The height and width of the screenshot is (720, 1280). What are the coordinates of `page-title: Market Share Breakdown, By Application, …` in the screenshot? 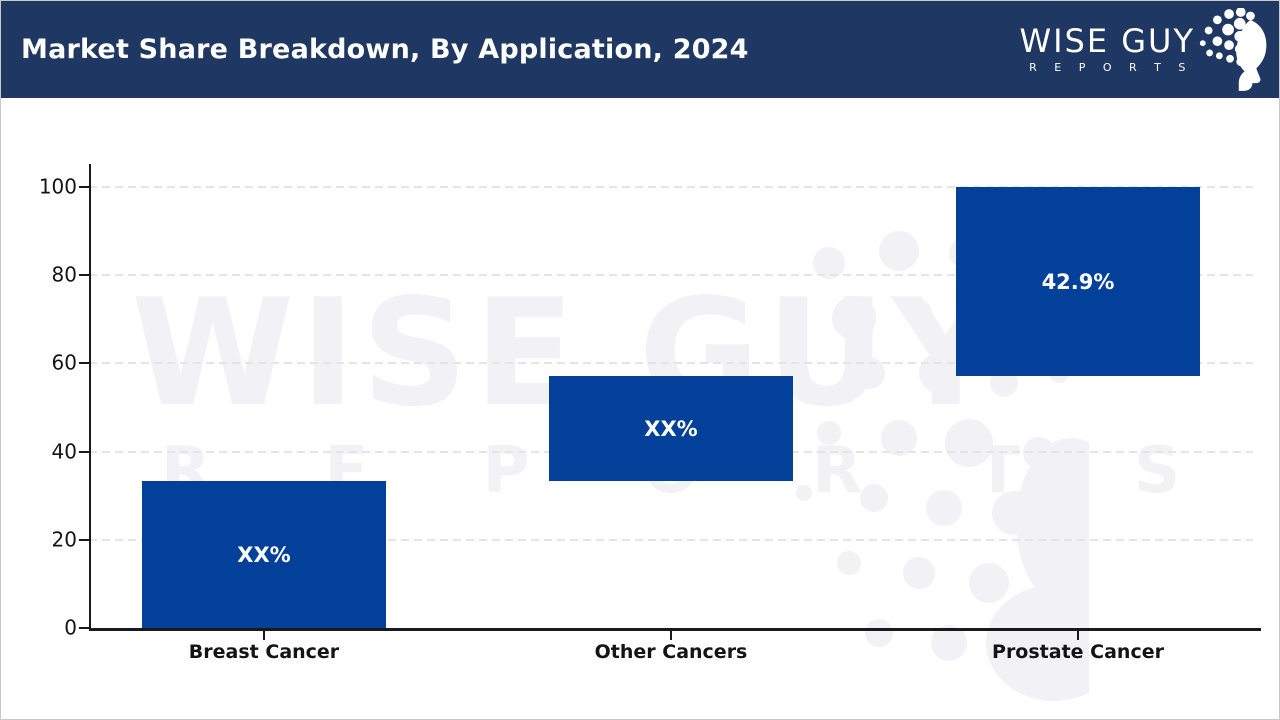 It's located at (385, 49).